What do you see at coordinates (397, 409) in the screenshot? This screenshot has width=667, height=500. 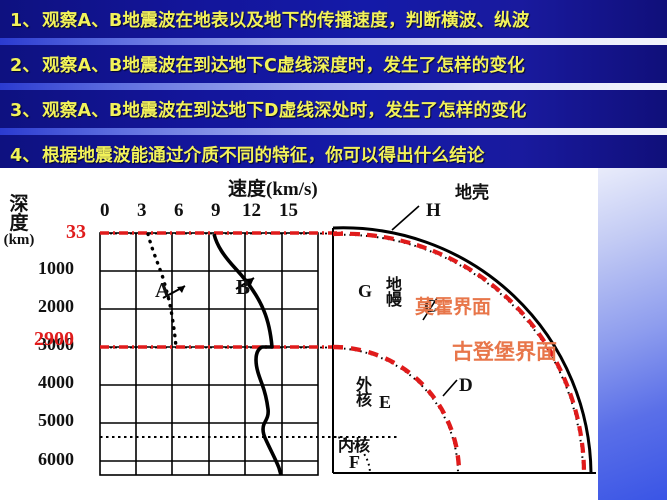 I see `gutenberg-arc-red` at bounding box center [397, 409].